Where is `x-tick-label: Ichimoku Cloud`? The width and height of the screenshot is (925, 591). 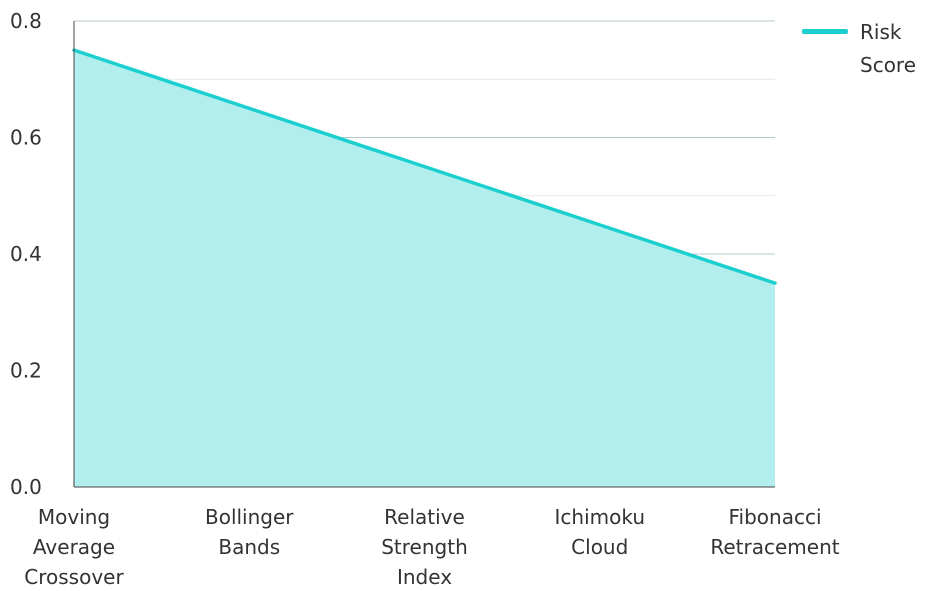
x-tick-label: Ichimoku Cloud is located at coordinates (600, 532).